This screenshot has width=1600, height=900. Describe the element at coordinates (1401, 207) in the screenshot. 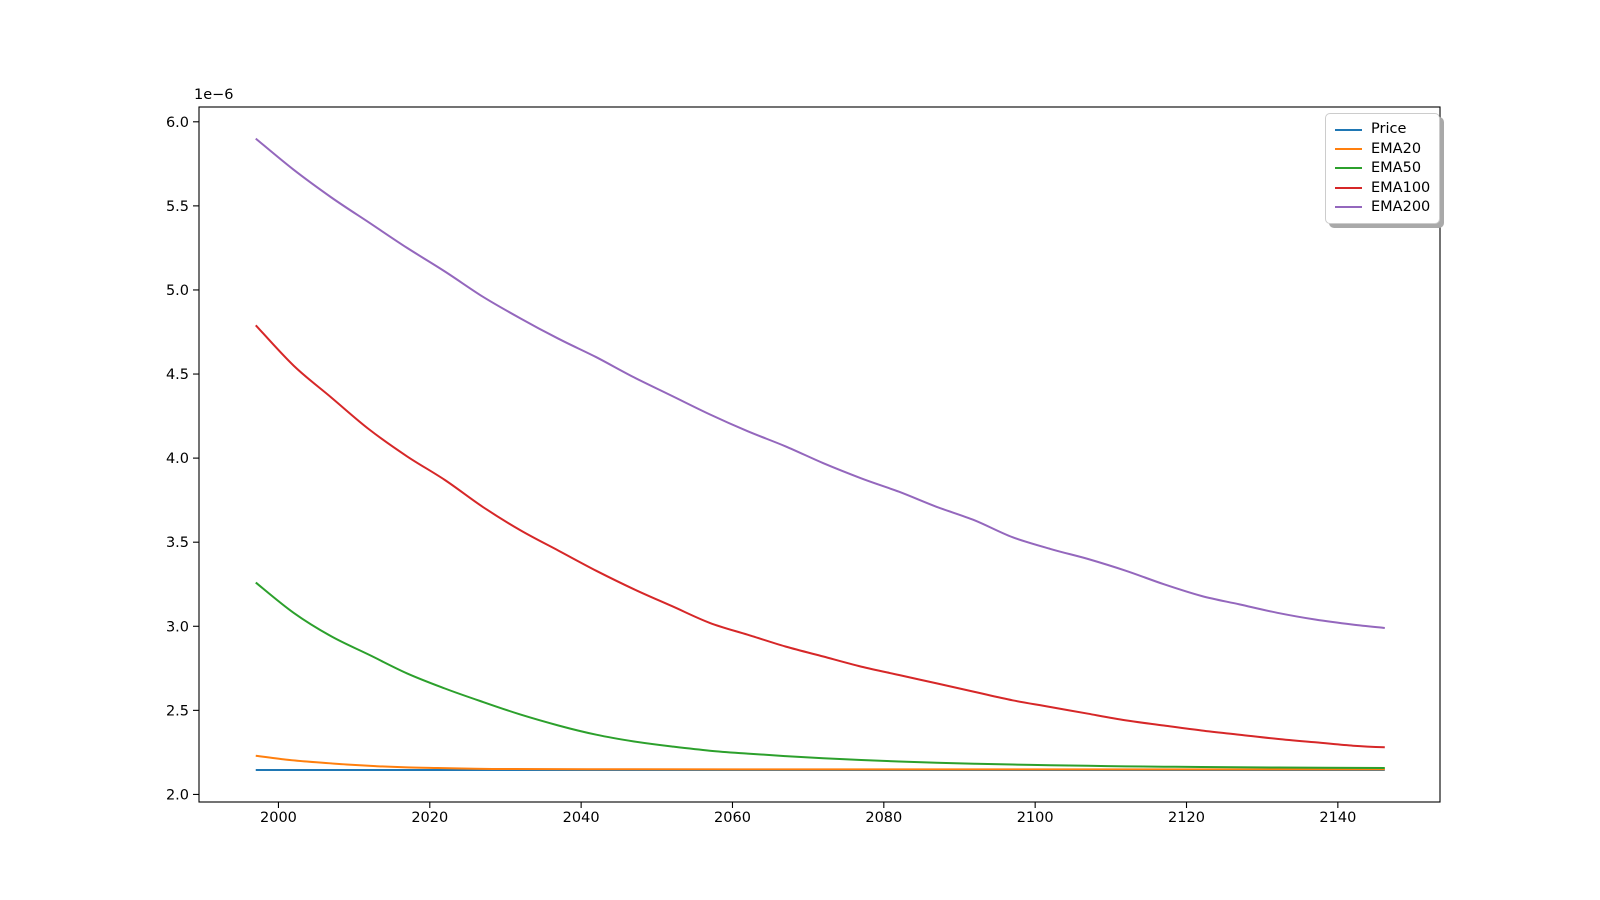

I see `legend-label: EMA200` at that location.